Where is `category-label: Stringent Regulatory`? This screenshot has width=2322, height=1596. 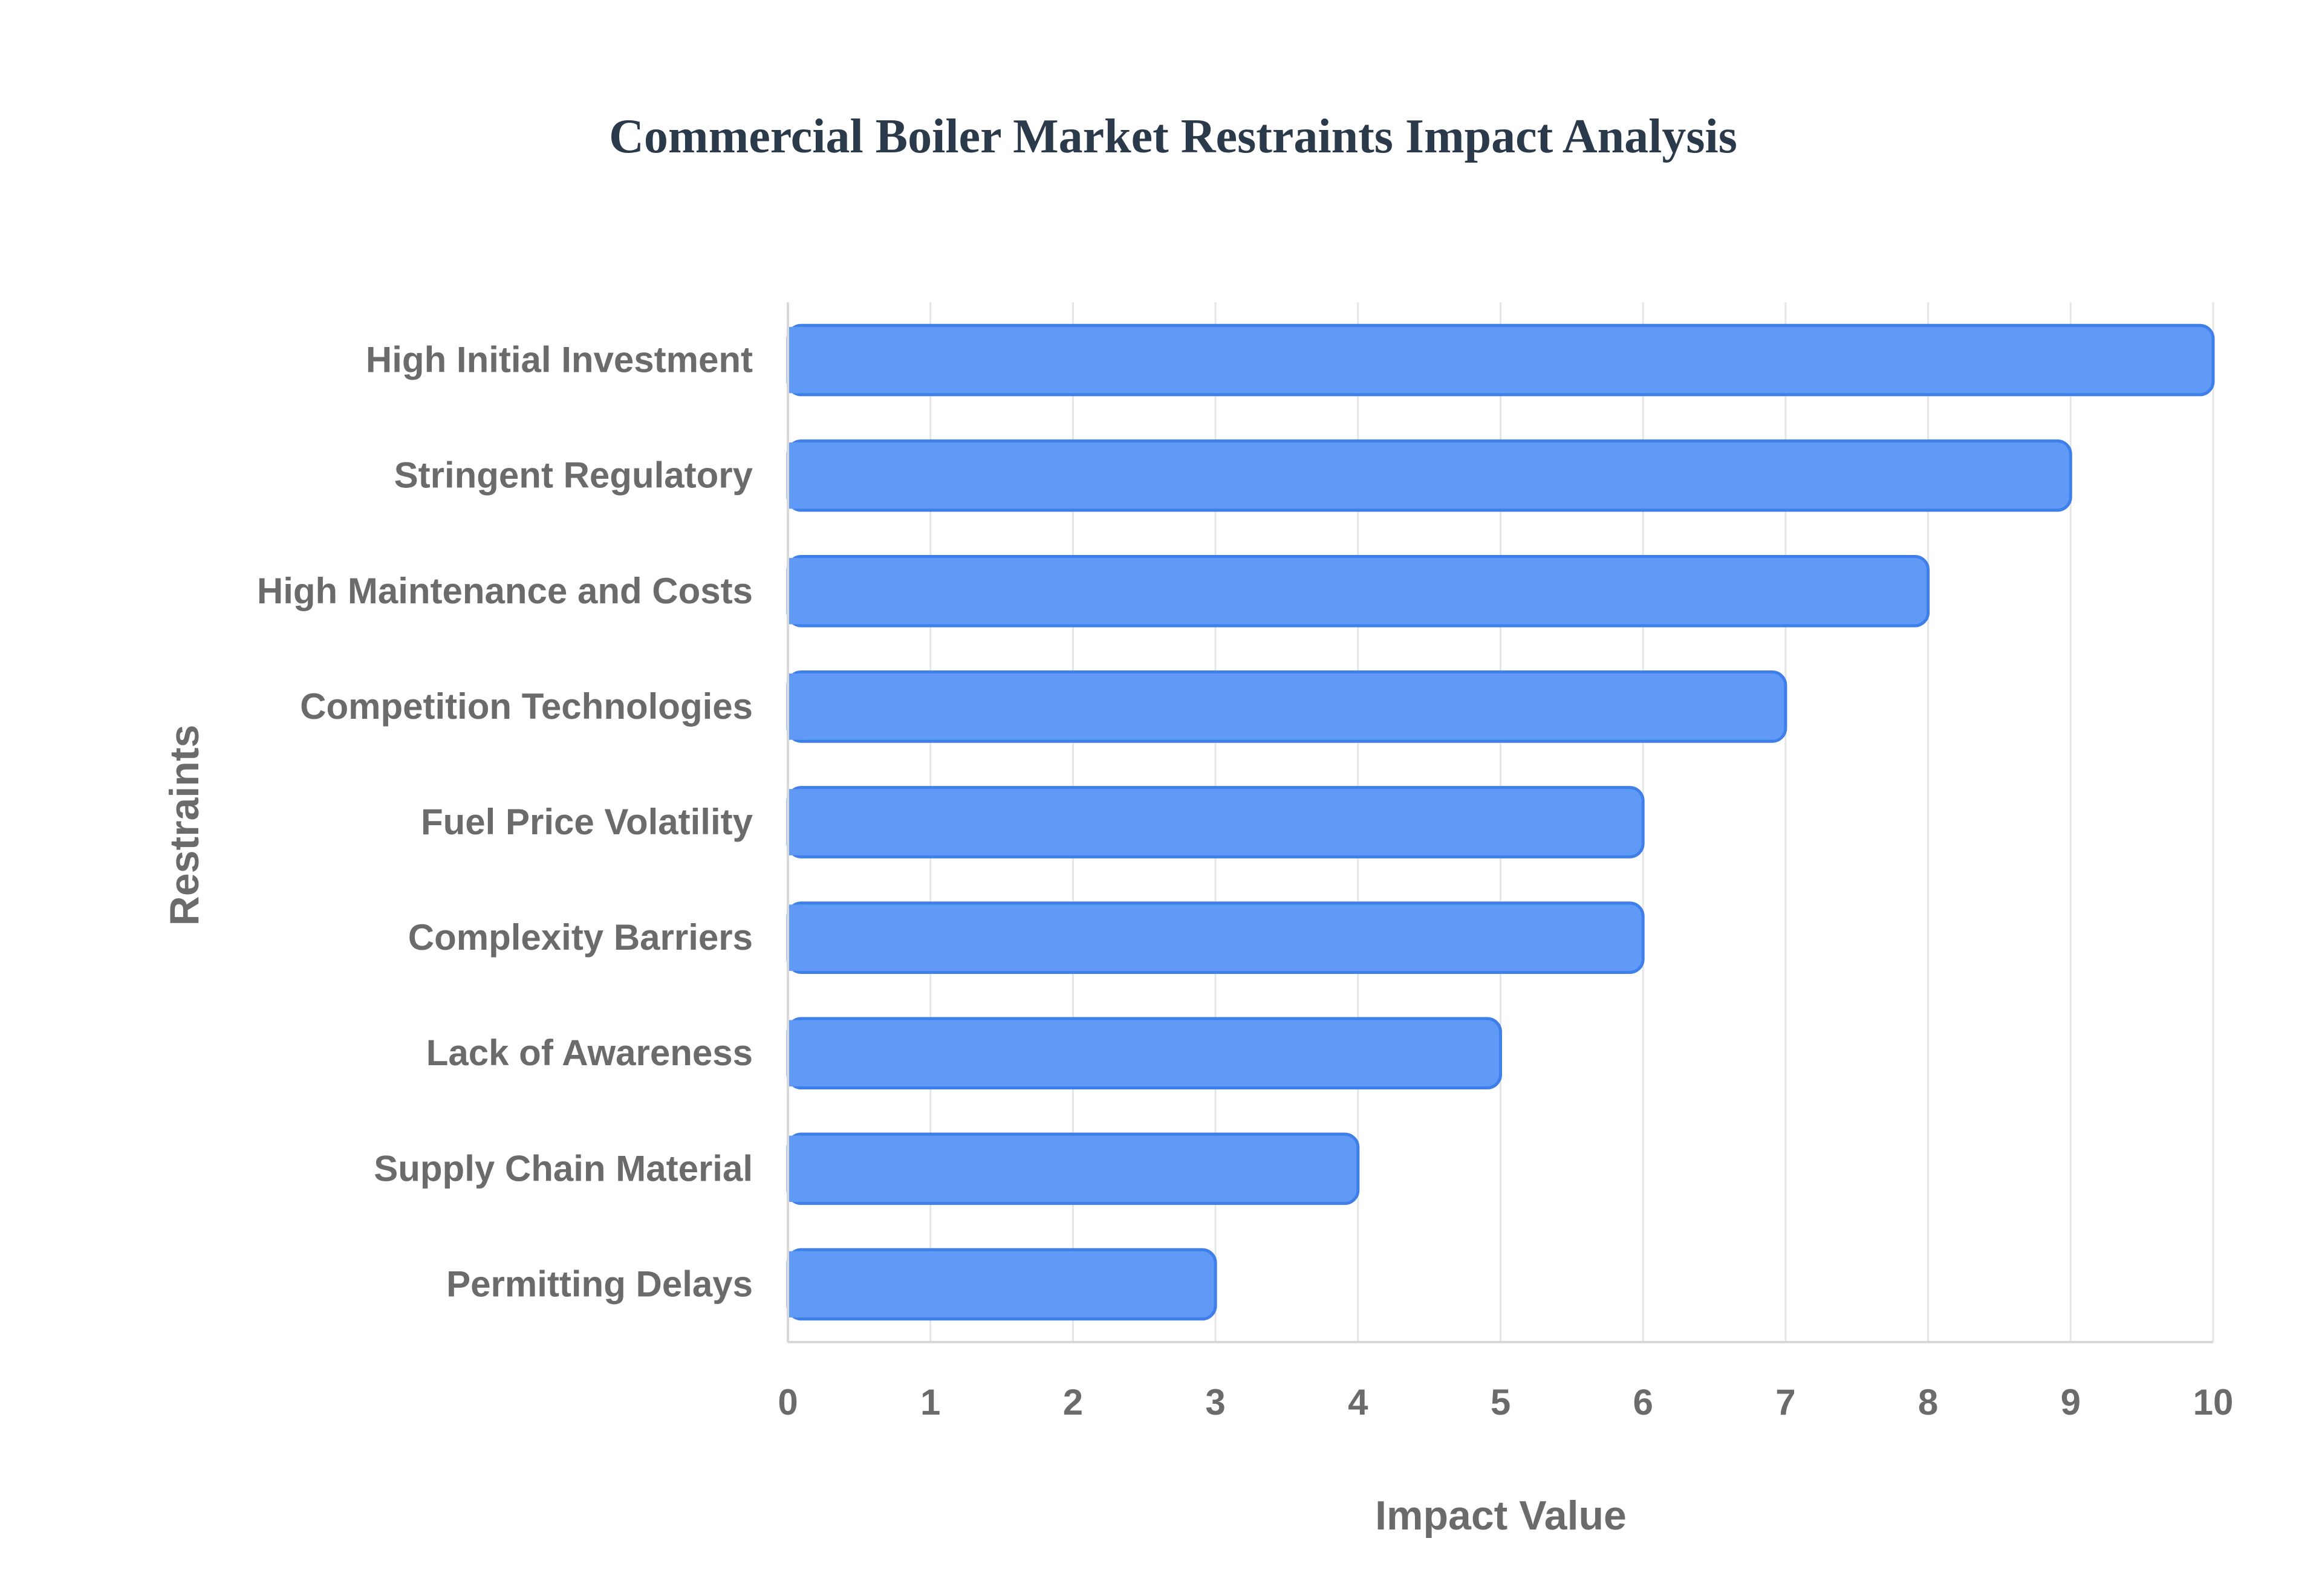 category-label: Stringent Regulatory is located at coordinates (573, 475).